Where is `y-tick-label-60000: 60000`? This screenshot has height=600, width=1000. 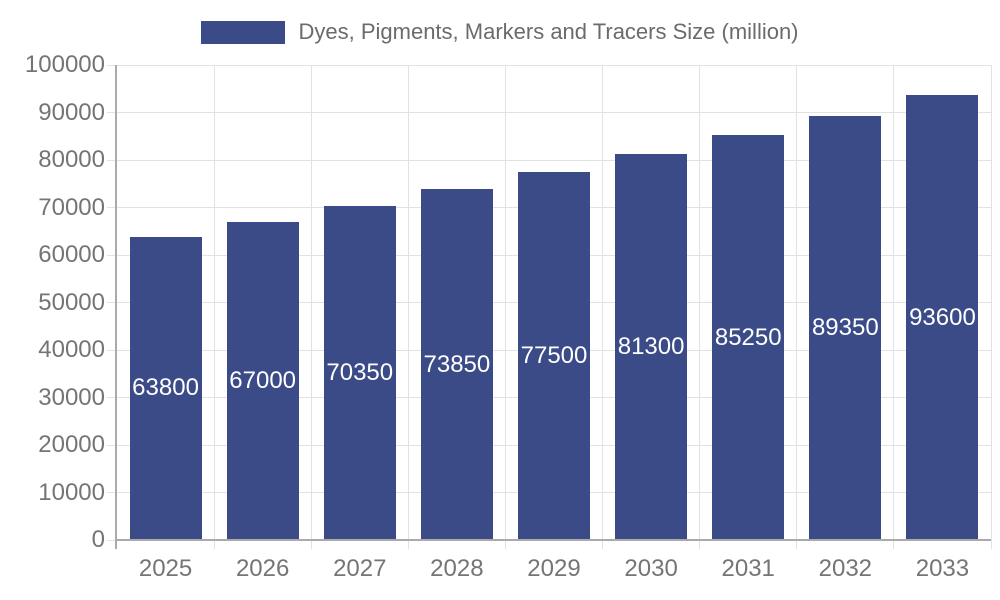 y-tick-label-60000: 60000 is located at coordinates (71, 254).